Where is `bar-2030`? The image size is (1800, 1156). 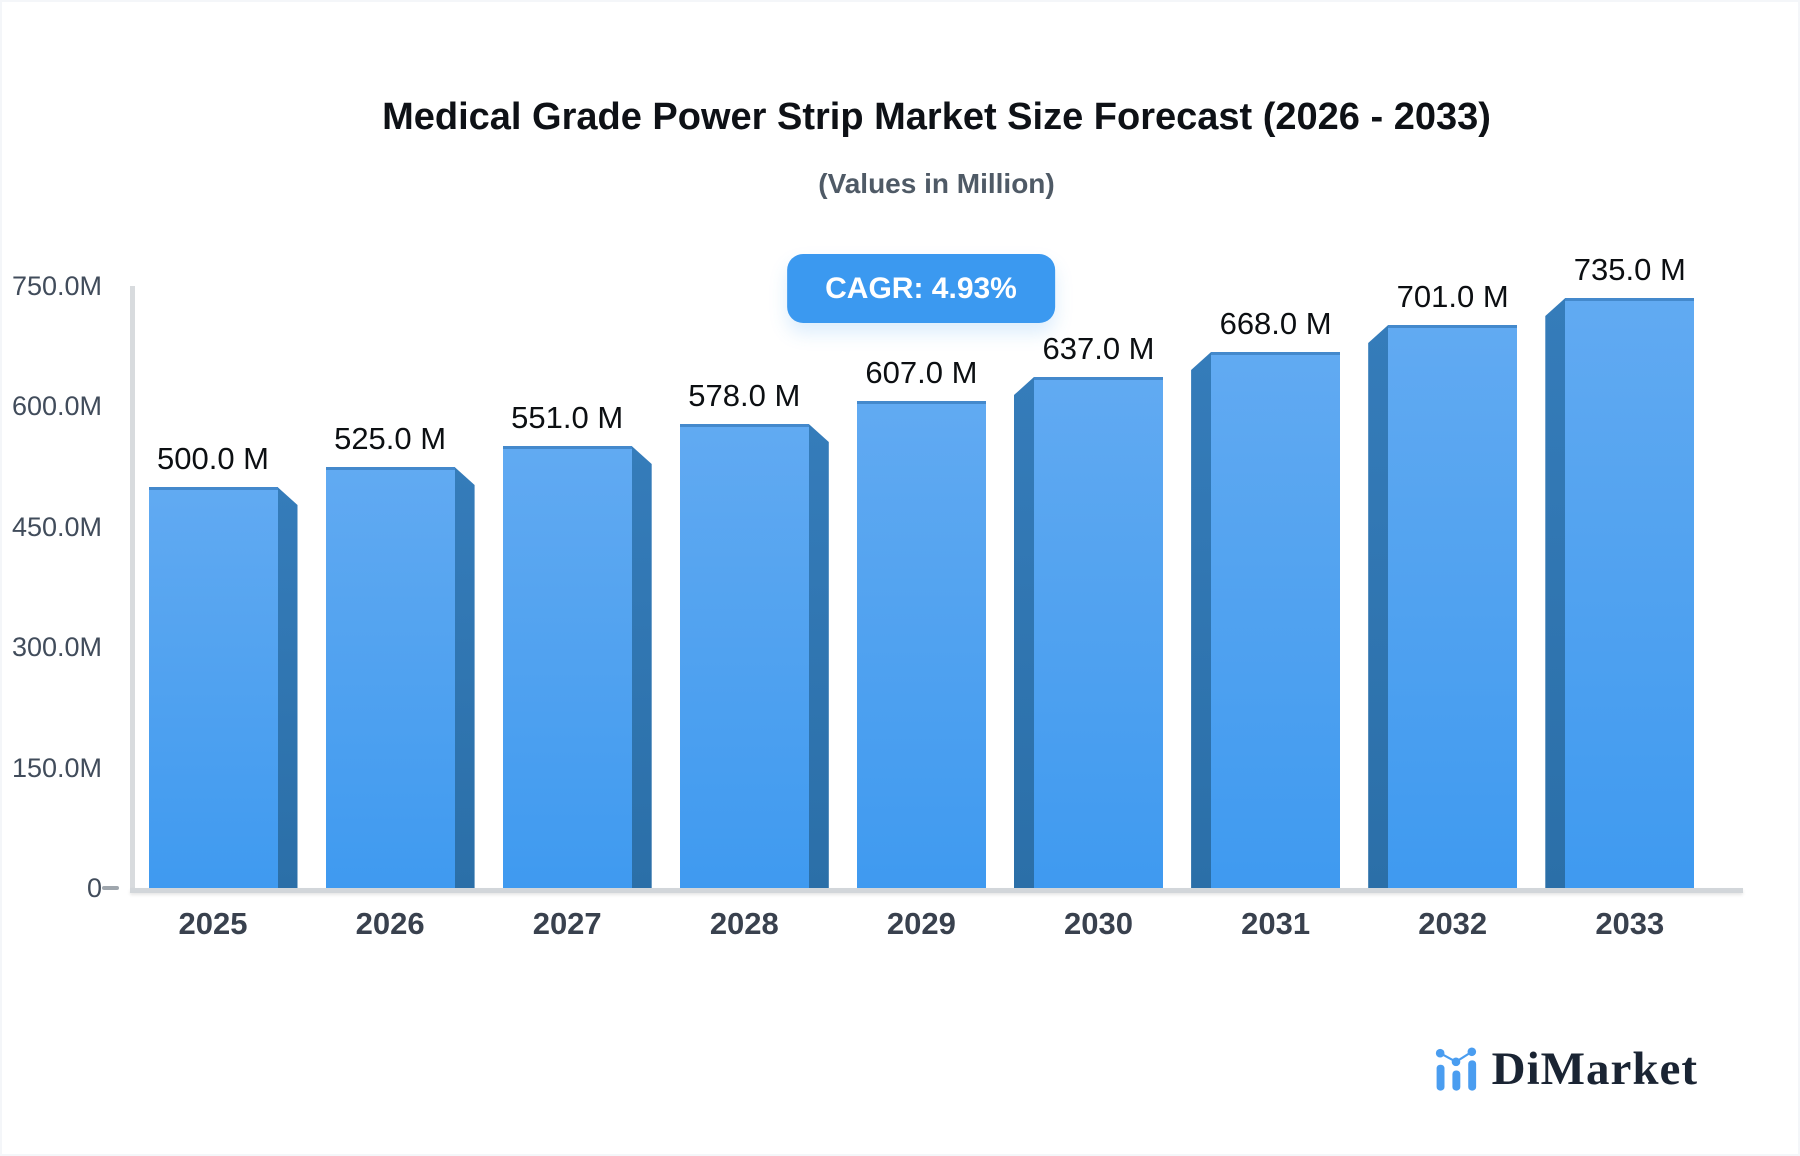
bar-2030 is located at coordinates (1098, 632).